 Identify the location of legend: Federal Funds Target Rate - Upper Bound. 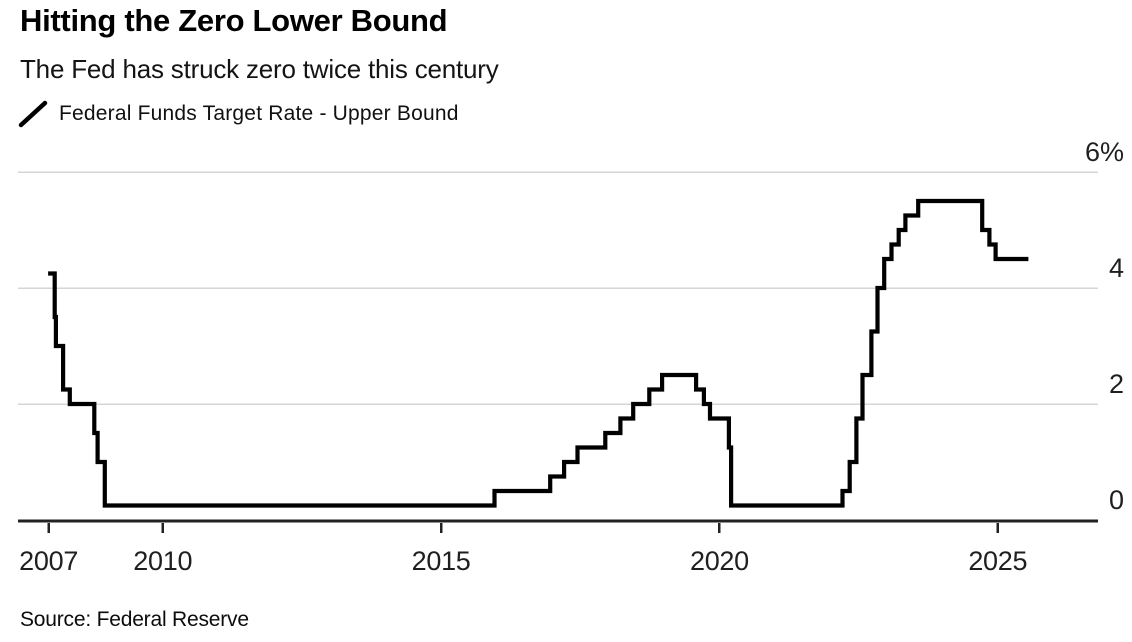
(238, 114).